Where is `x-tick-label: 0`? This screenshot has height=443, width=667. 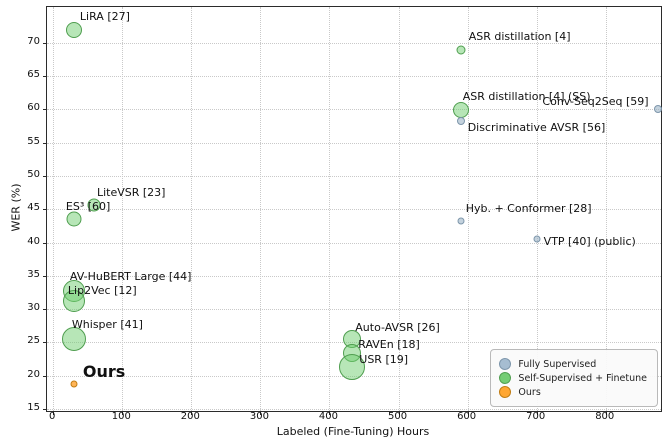 x-tick-label: 0 is located at coordinates (52, 416).